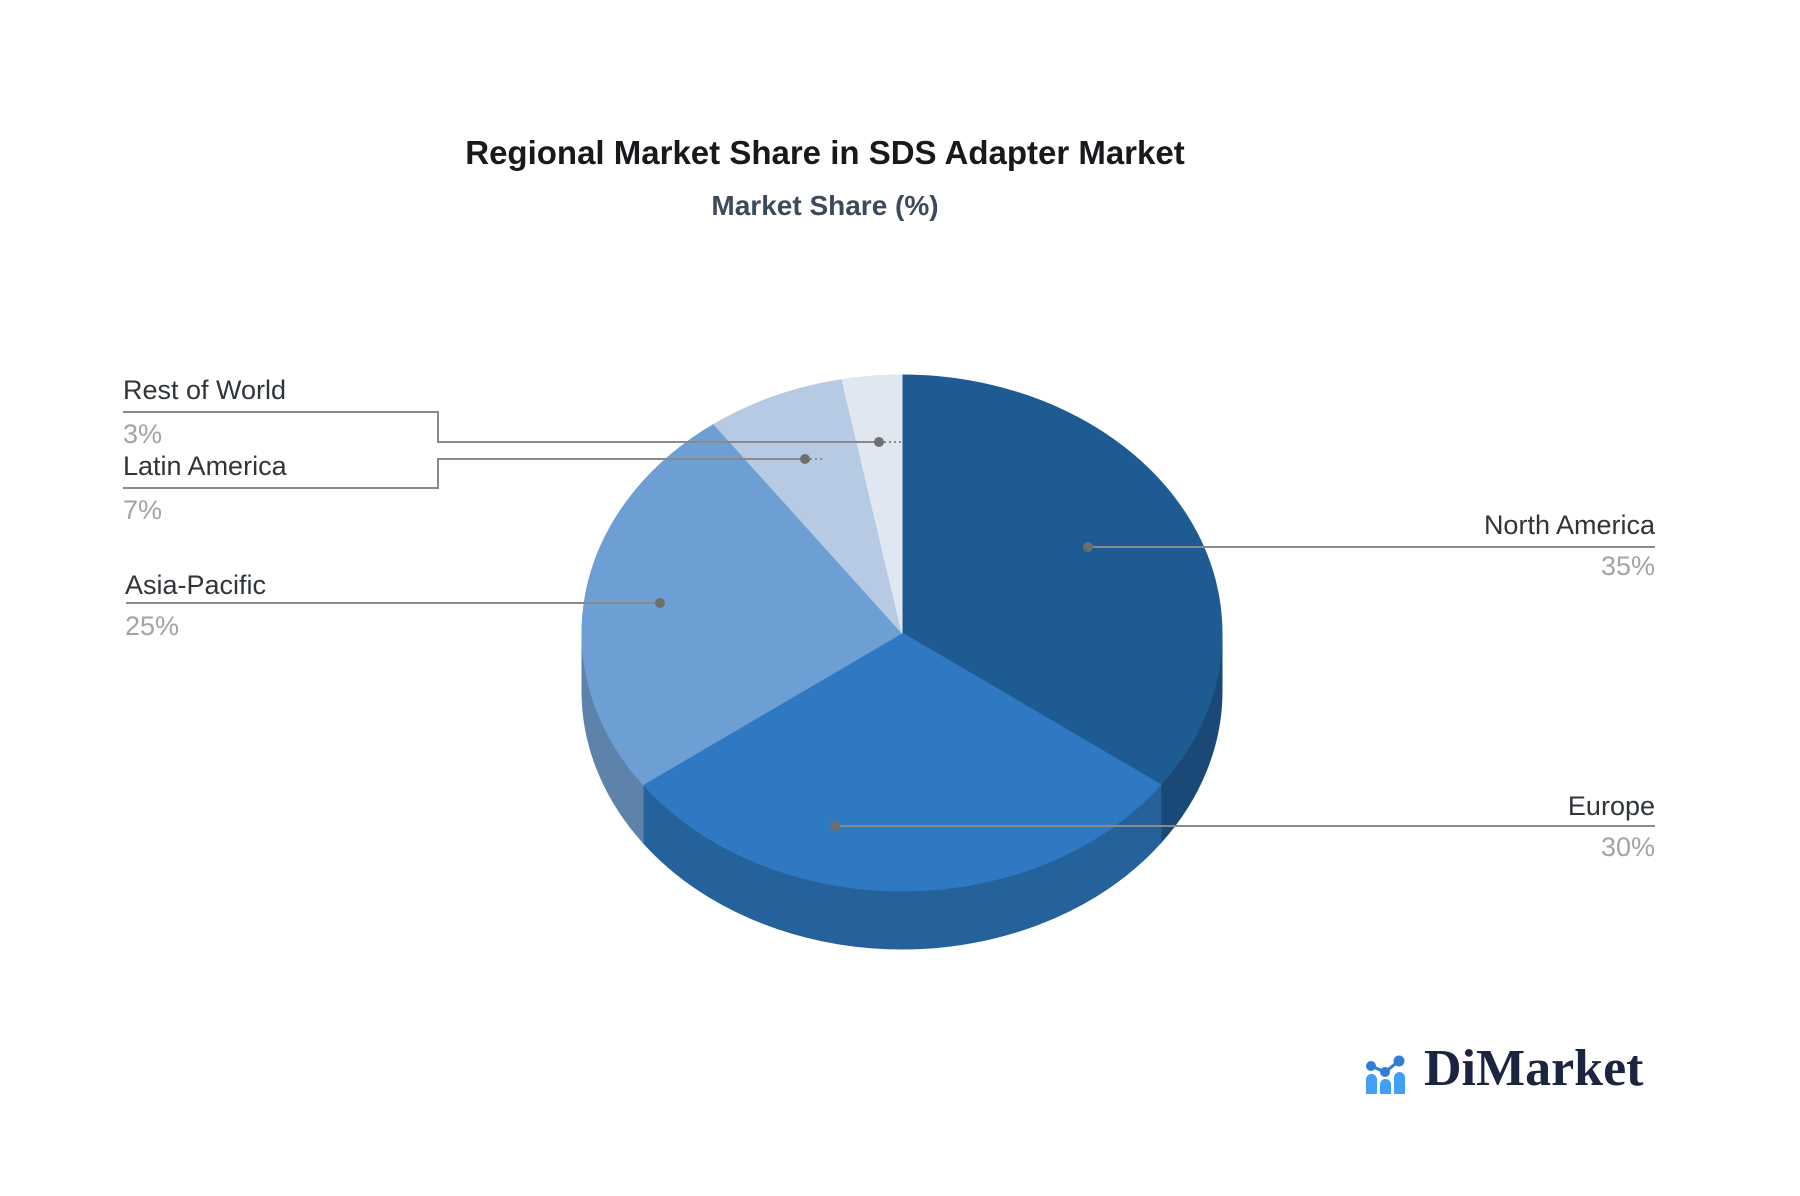  What do you see at coordinates (143, 434) in the screenshot?
I see `callout-value-rest-of-world: 3%` at bounding box center [143, 434].